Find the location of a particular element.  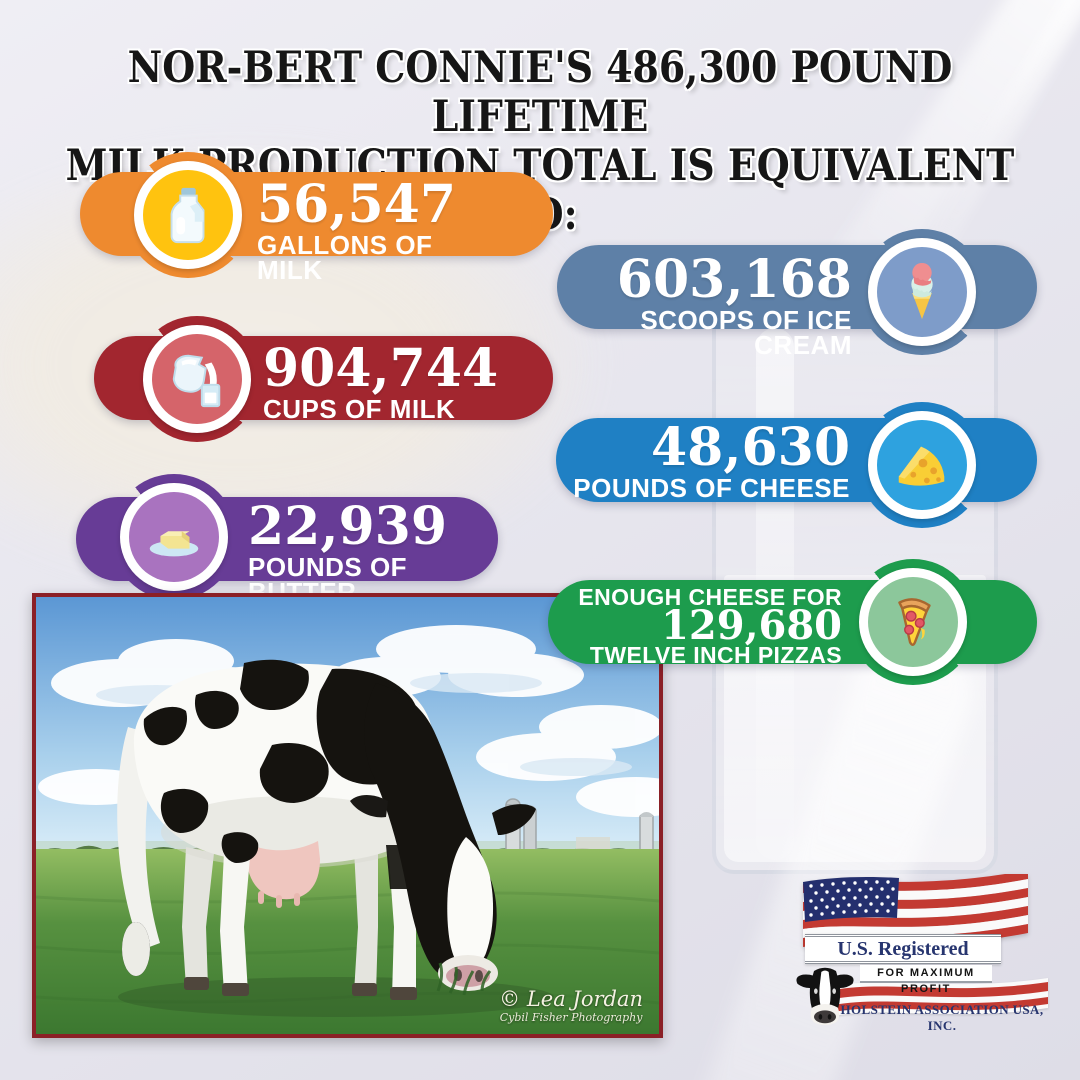

stat-value: 129,680 is located at coordinates (751, 625).